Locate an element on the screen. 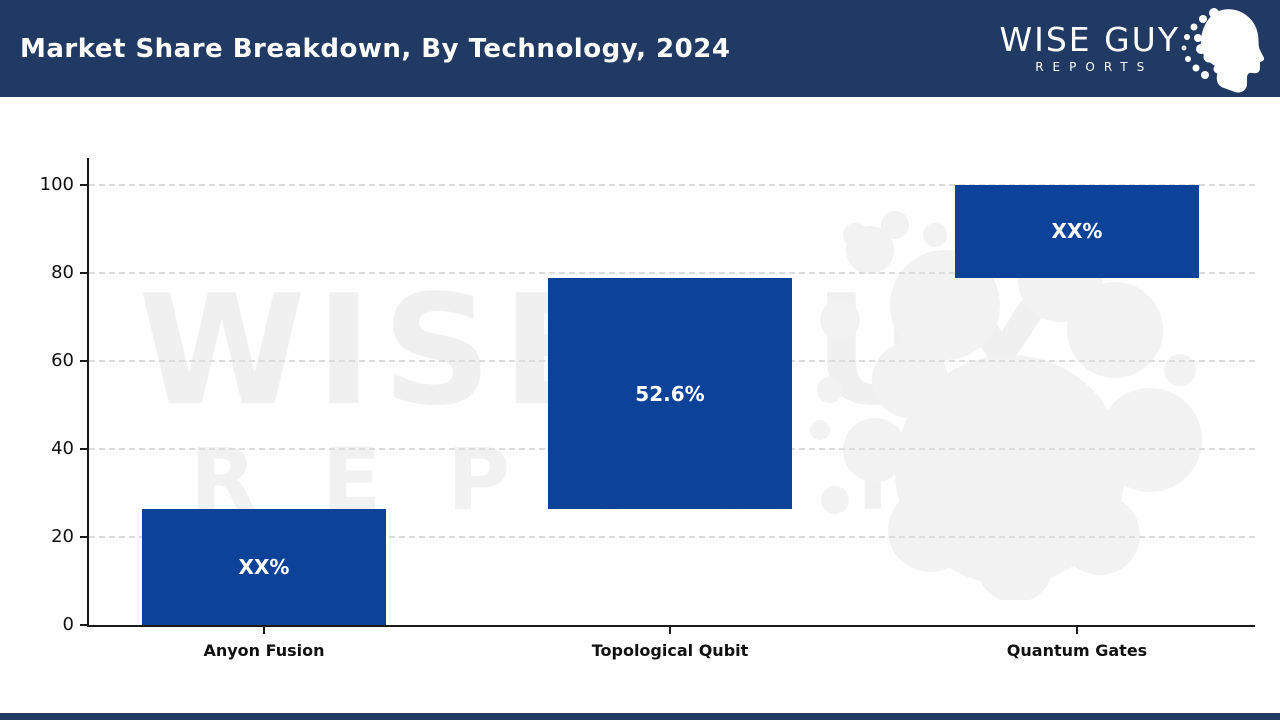 This screenshot has width=1280, height=720. bar-value-label: 52.6% is located at coordinates (670, 393).